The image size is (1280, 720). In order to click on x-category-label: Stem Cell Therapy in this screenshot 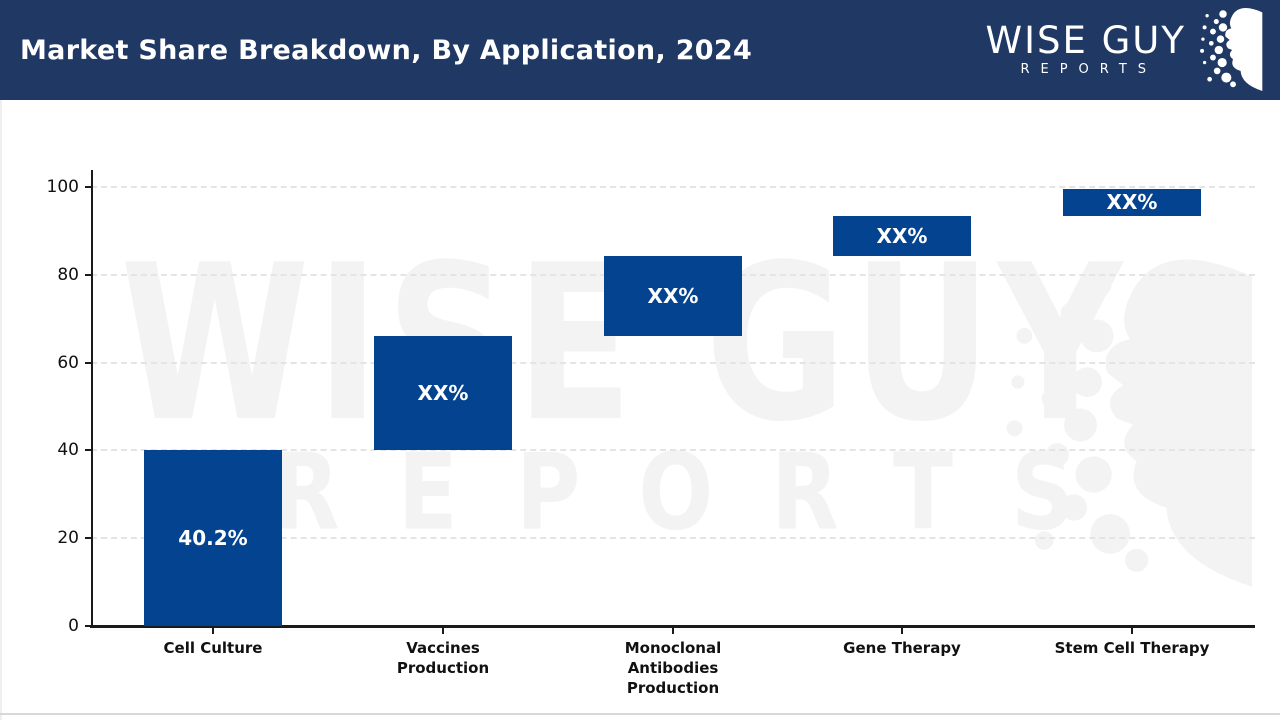, I will do `click(1132, 648)`.